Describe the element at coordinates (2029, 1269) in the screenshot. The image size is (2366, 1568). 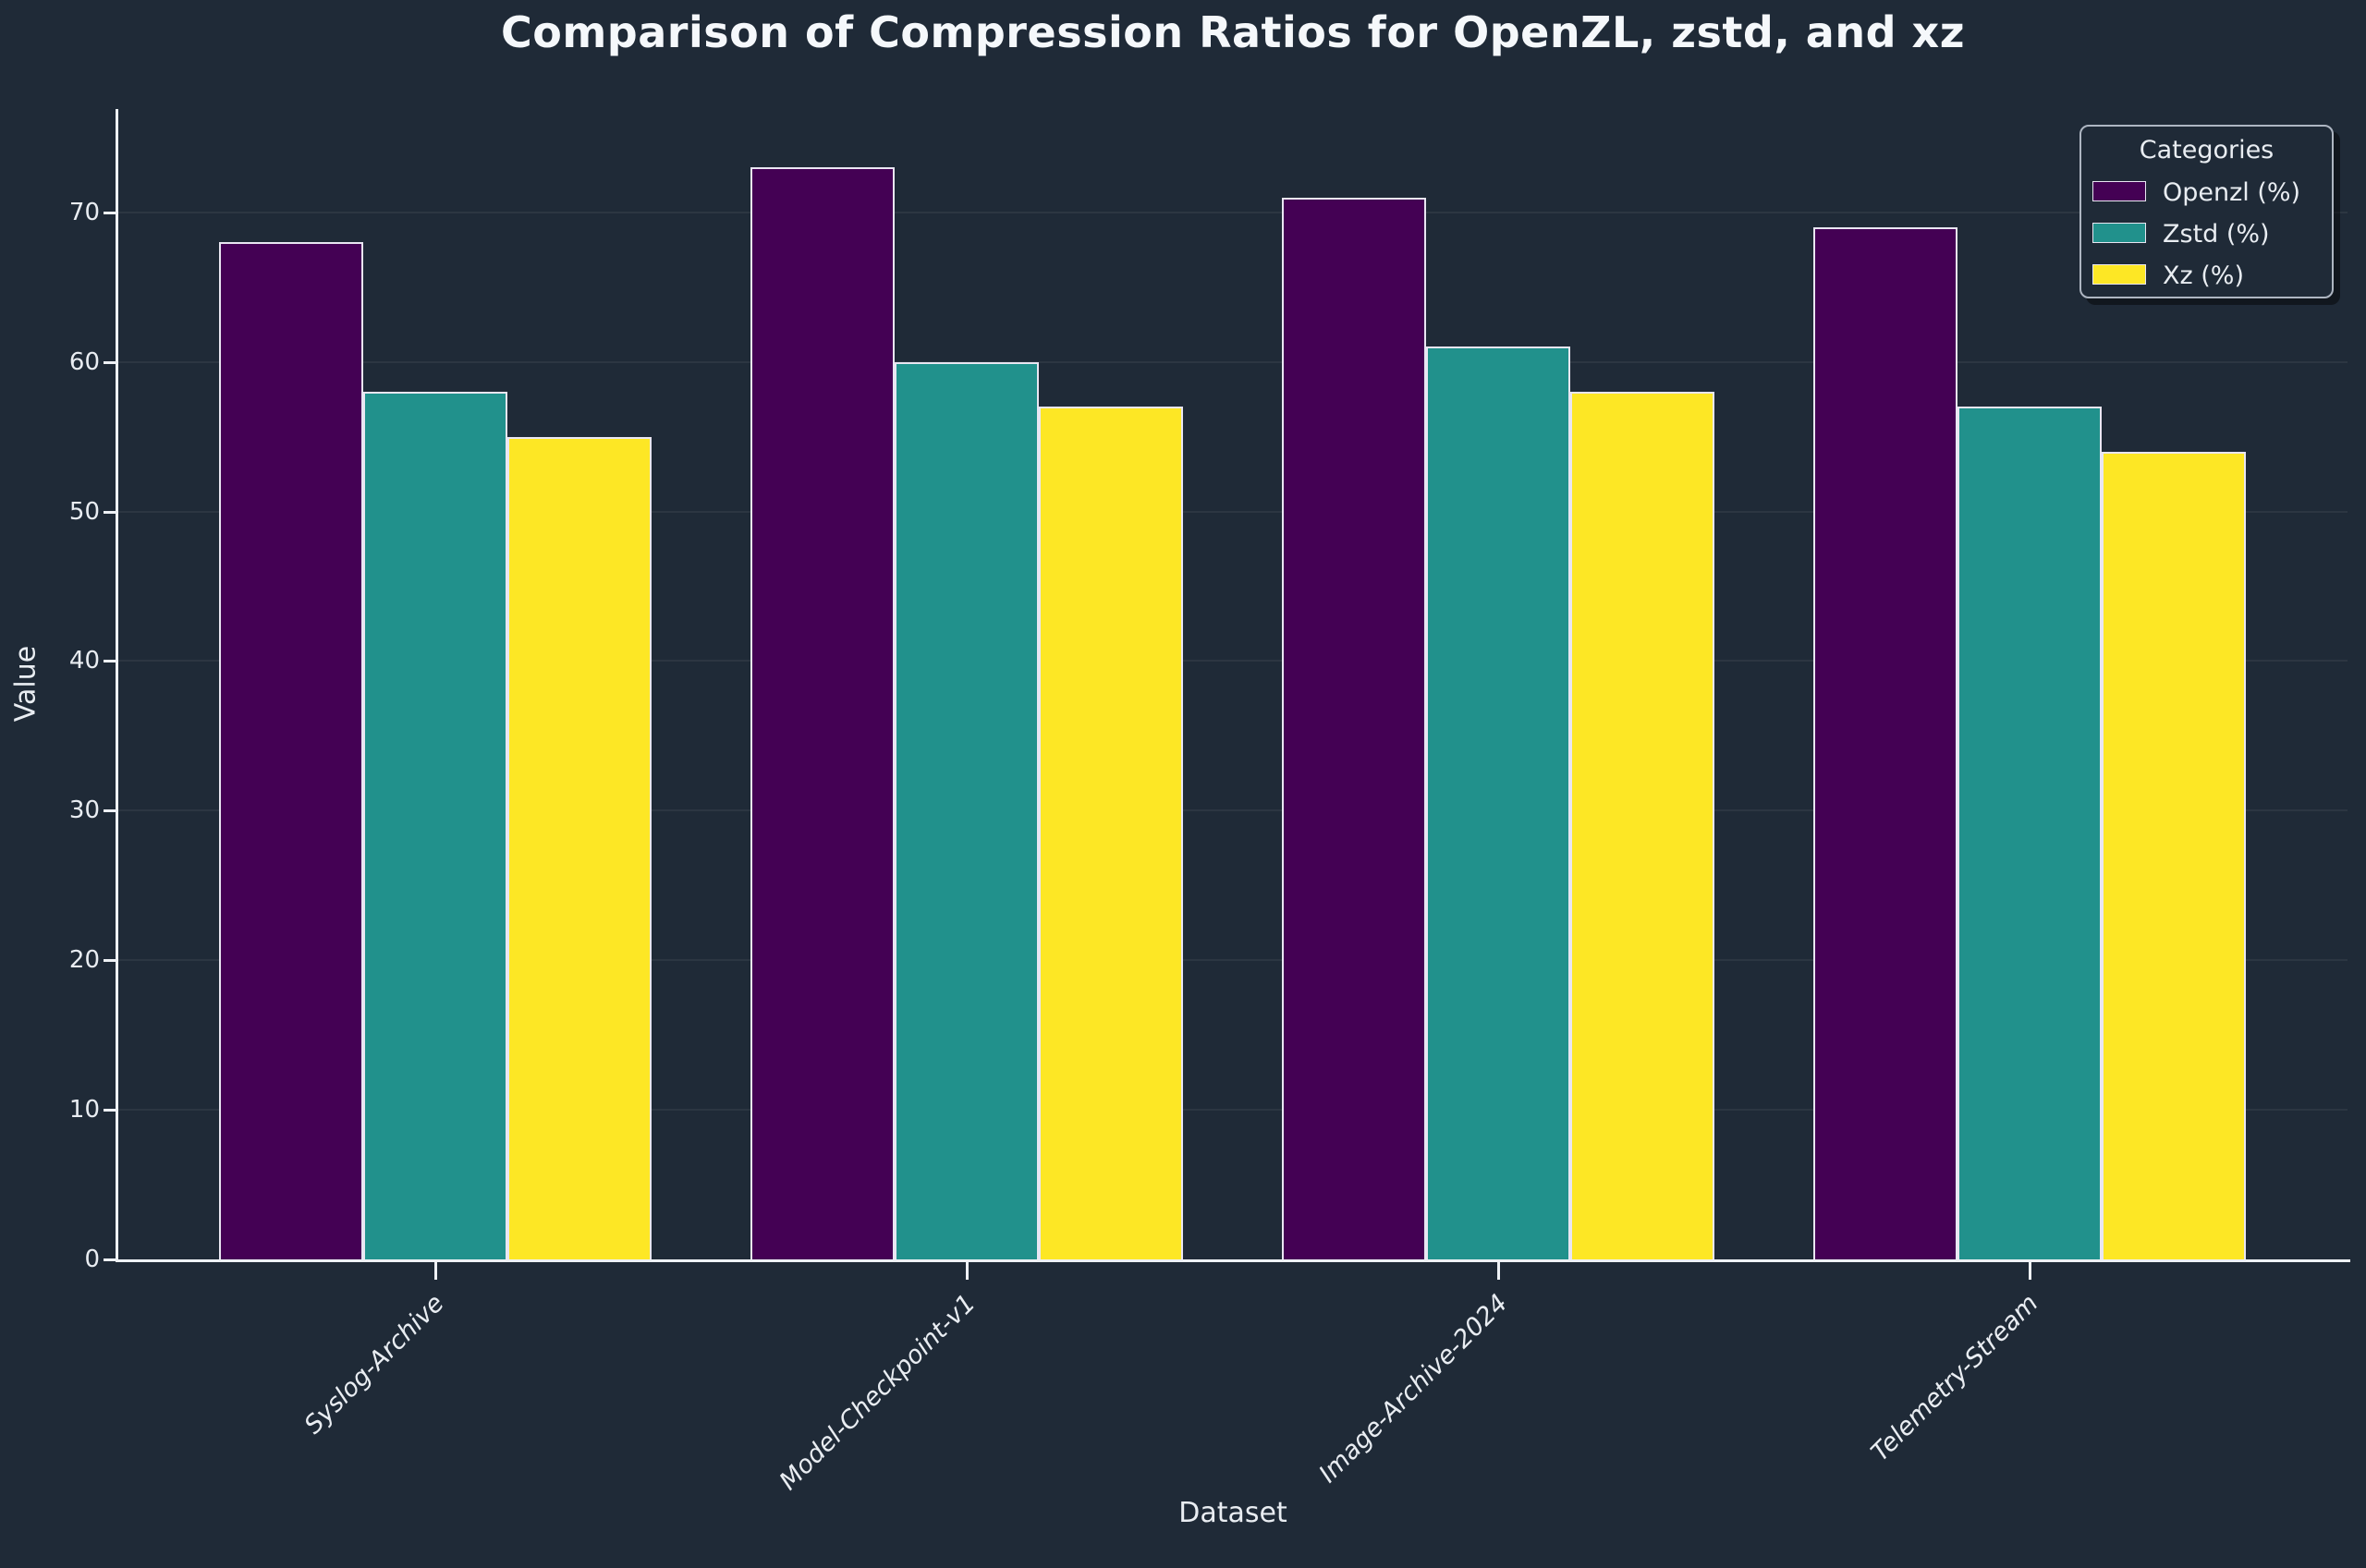
I see `x-tick-telemetry-stream` at that location.